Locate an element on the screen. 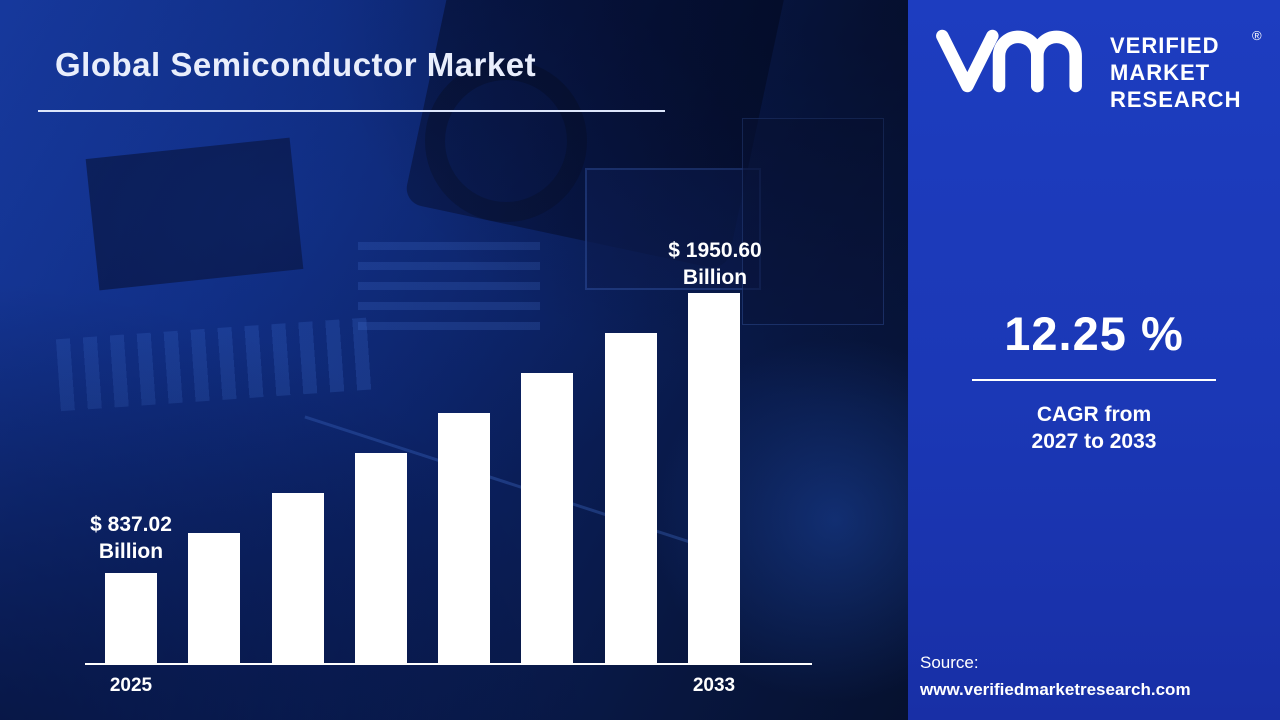 This screenshot has height=720, width=1280. vmr-brand: VERIFIED MARKET RESEARCH ® is located at coordinates (1094, 70).